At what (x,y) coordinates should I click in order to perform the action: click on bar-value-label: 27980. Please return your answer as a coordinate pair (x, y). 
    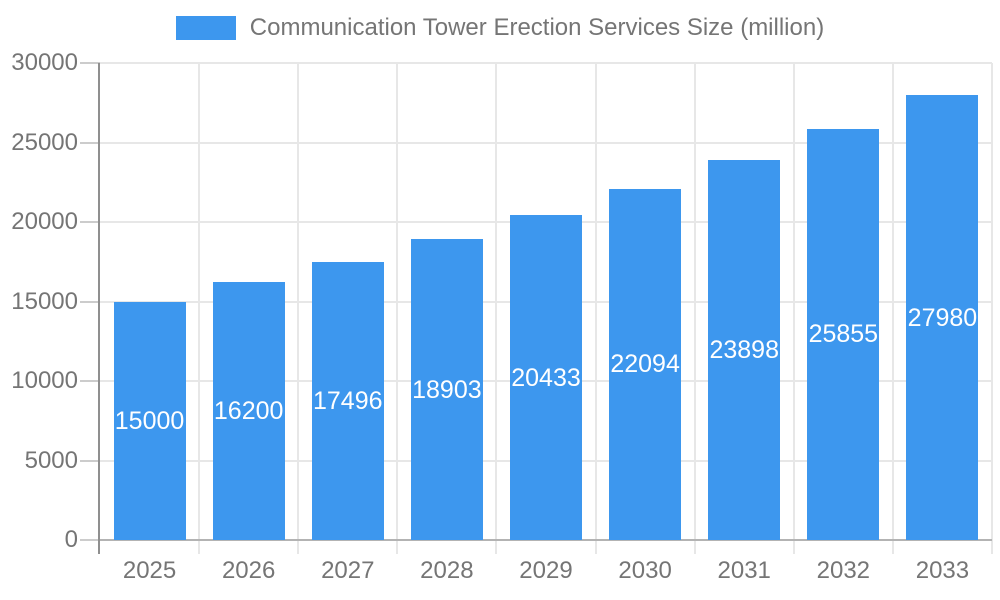
    Looking at the image, I should click on (942, 317).